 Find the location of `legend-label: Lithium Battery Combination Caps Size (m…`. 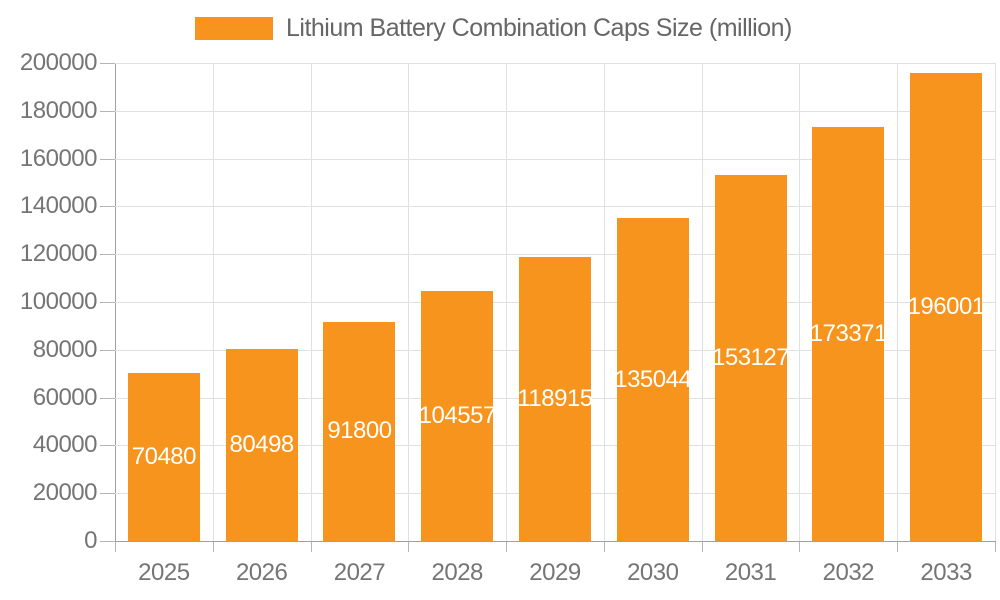

legend-label: Lithium Battery Combination Caps Size (m… is located at coordinates (539, 28).